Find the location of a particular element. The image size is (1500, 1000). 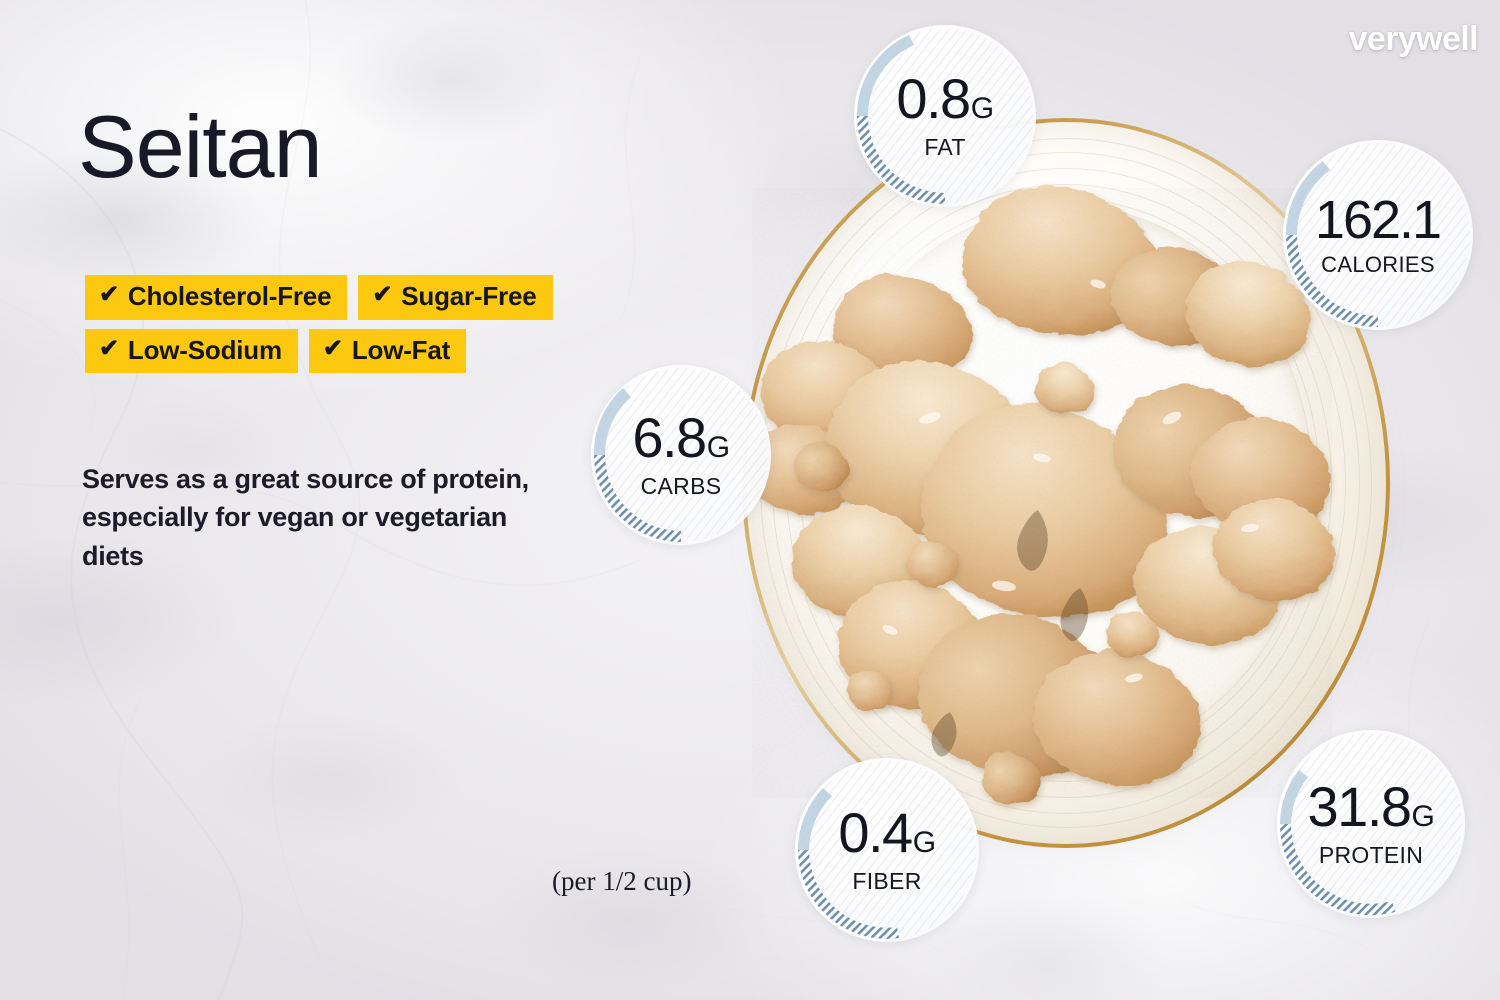

nutrient-bubble-protein: 31.8 G PROTEIN is located at coordinates (1371, 824).